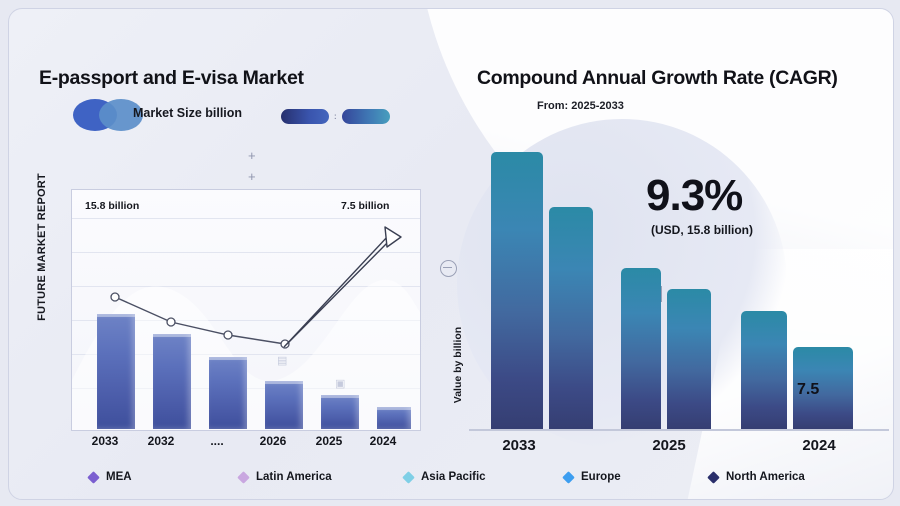  I want to click on plus-icon-1: +, so click(252, 155).